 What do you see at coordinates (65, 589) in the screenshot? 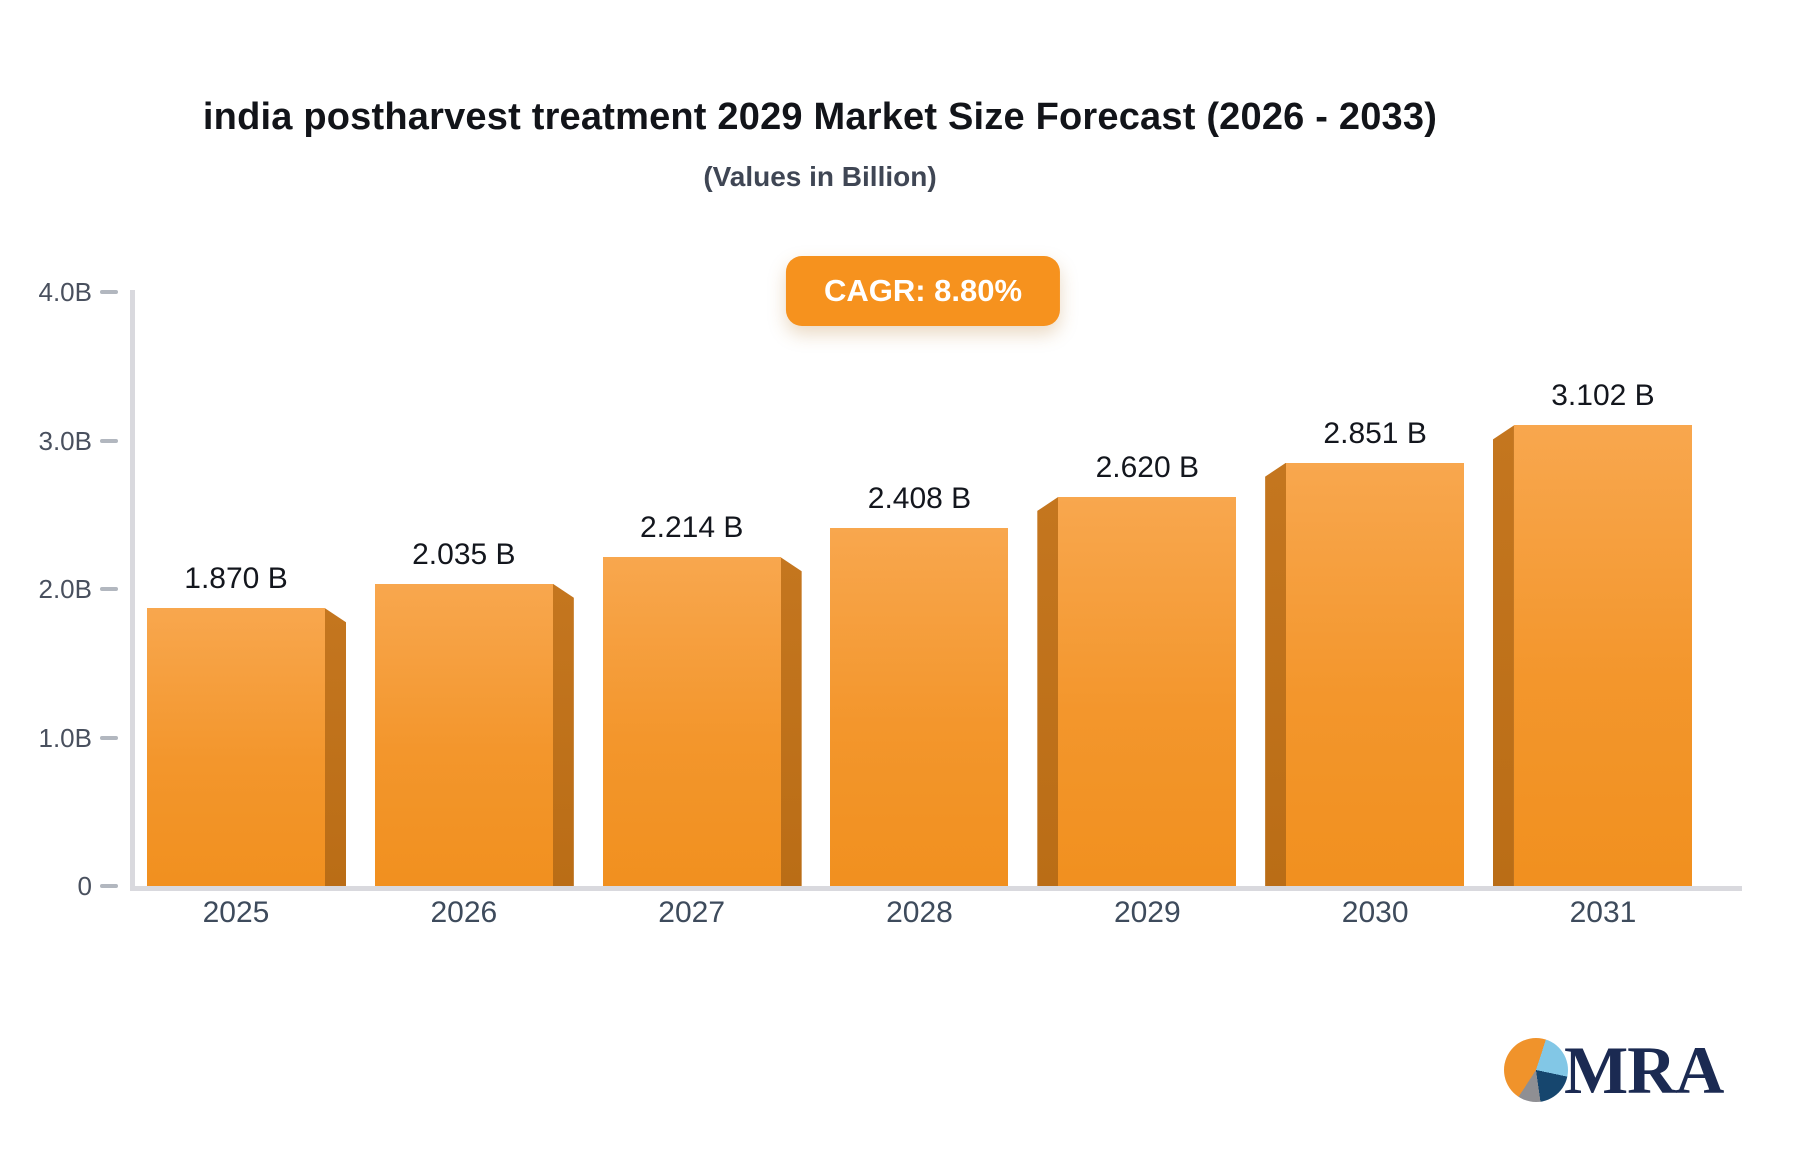
I see `y-axis-tick-label: 2.0B` at bounding box center [65, 589].